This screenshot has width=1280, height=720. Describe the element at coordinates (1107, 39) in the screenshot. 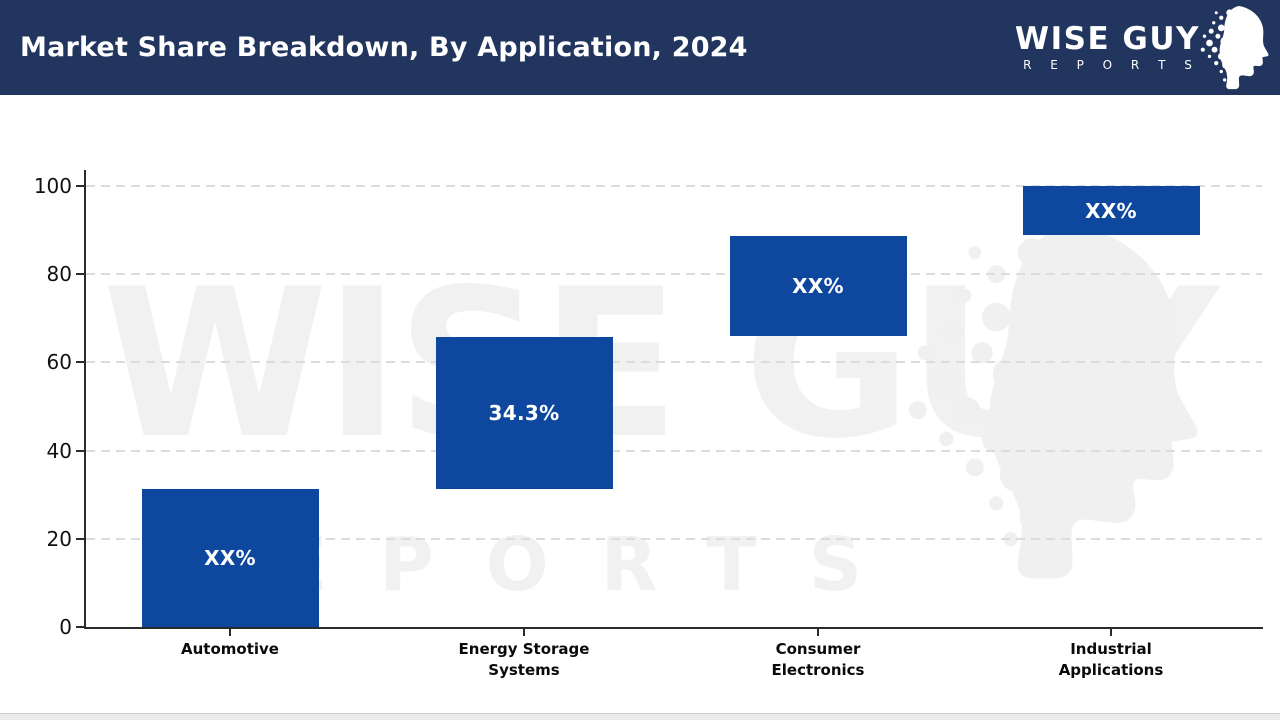

I see `brand-wordmark-main: WISE GUY` at that location.